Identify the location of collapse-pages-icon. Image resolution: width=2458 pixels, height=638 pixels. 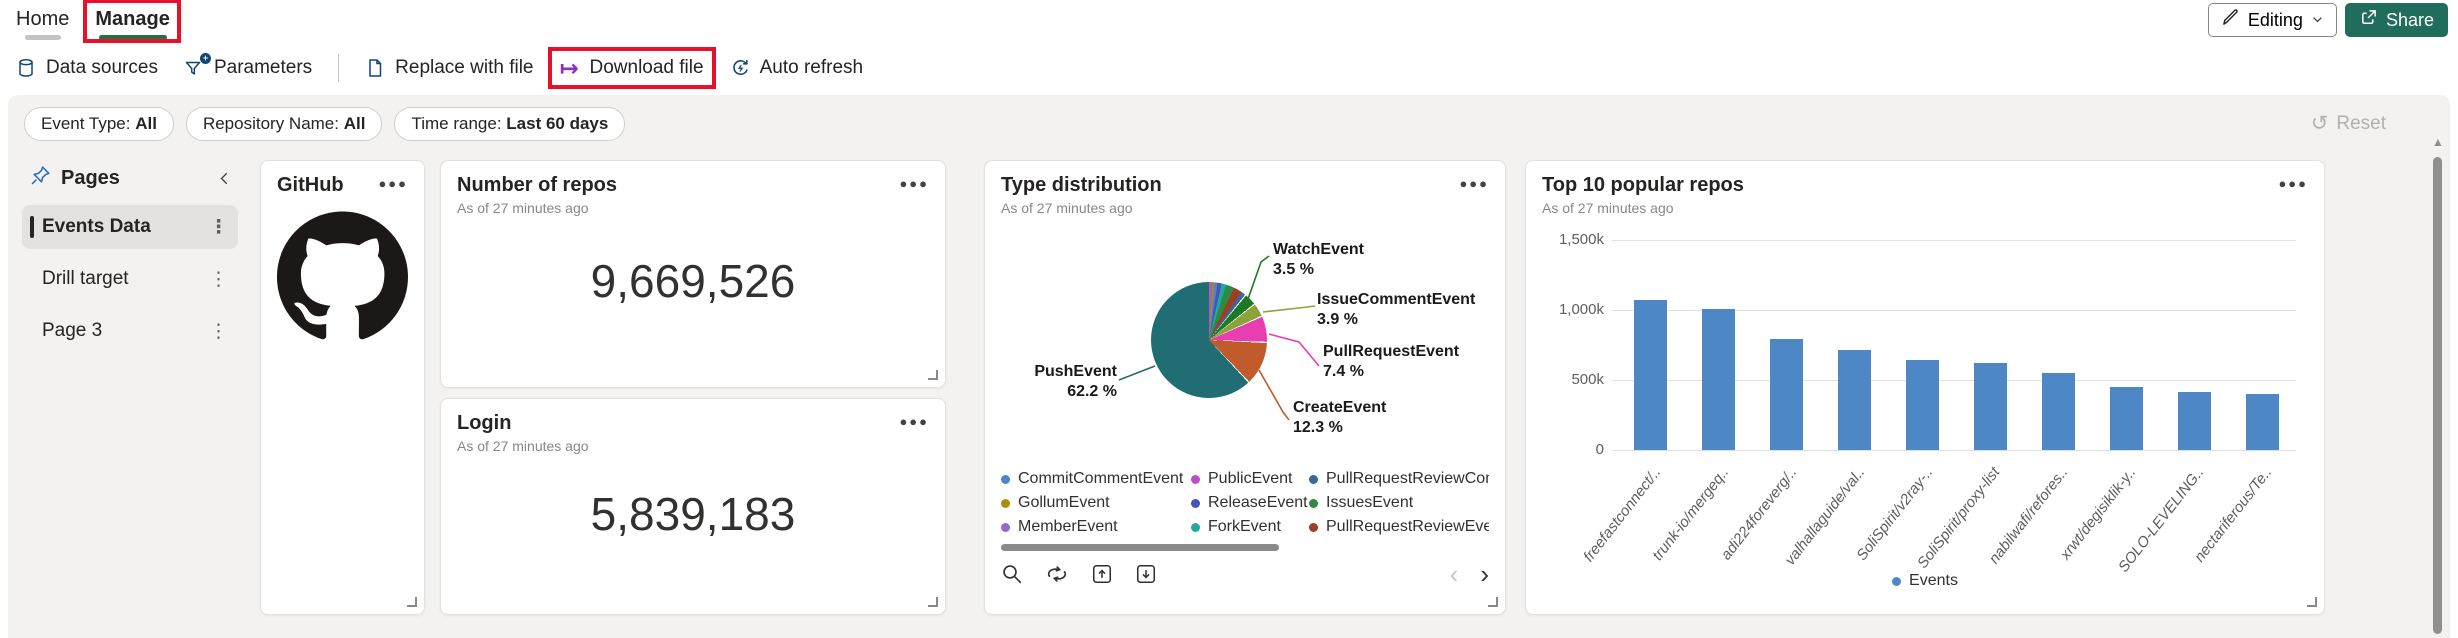
(224, 178).